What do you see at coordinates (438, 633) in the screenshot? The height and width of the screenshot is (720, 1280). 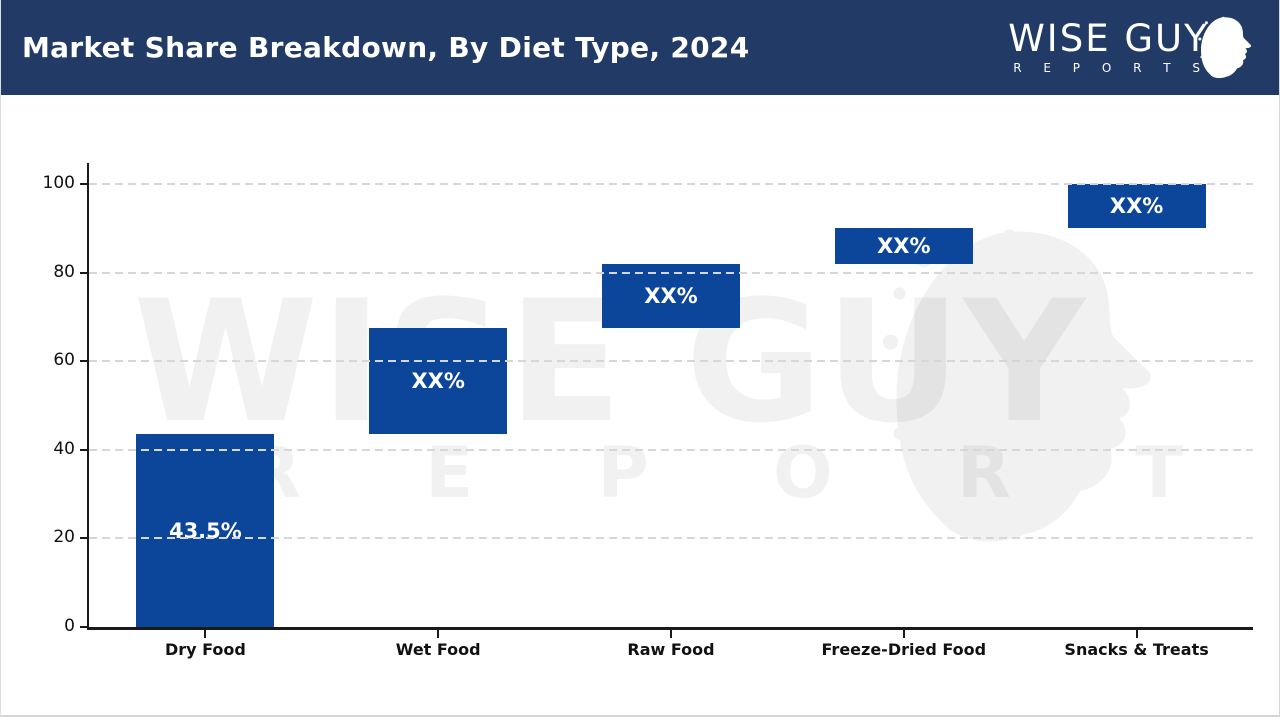 I see `x-tick-wet-food` at bounding box center [438, 633].